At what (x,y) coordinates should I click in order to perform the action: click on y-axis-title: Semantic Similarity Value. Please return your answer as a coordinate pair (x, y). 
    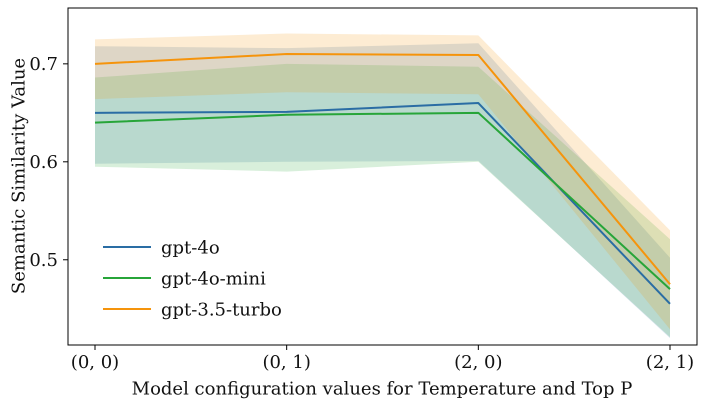
    Looking at the image, I should click on (19, 176).